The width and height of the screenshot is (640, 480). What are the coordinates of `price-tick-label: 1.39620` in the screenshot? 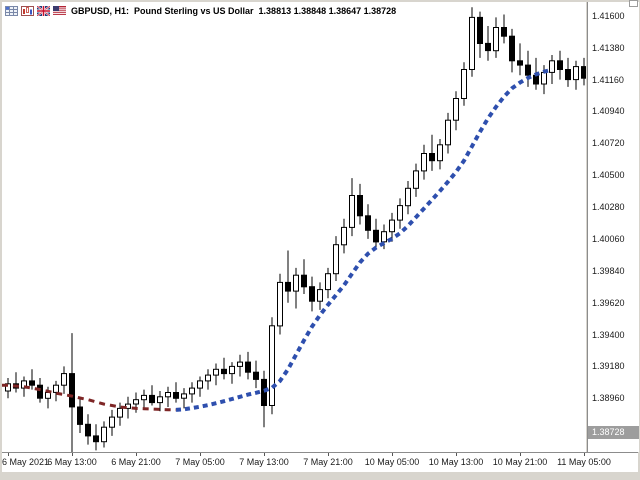 It's located at (608, 303).